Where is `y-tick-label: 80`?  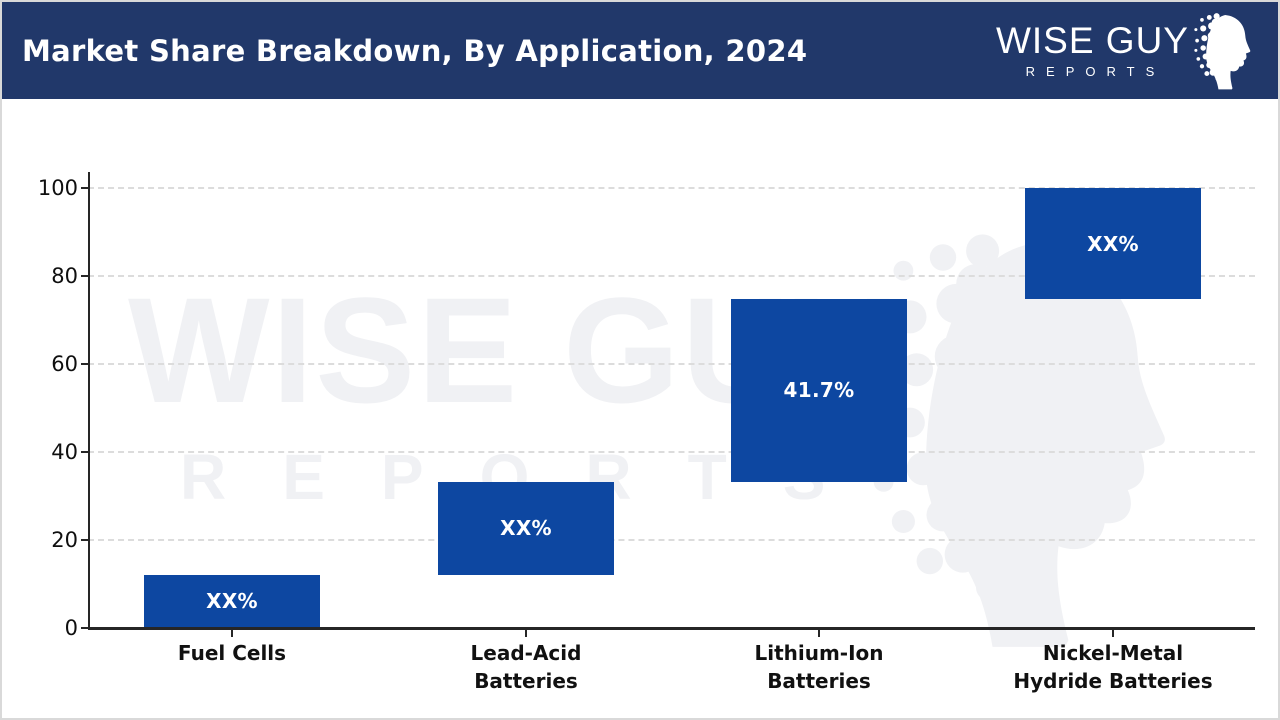 y-tick-label: 80 is located at coordinates (64, 276).